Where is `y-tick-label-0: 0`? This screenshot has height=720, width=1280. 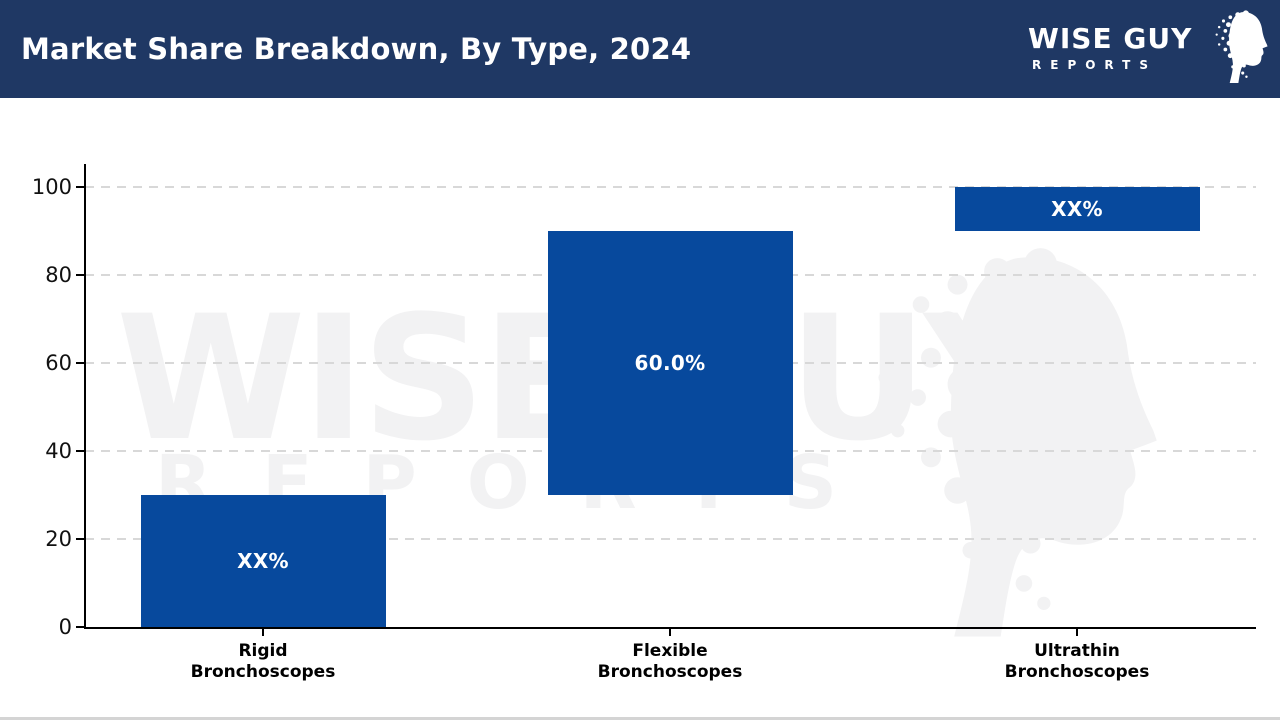
y-tick-label-0: 0 is located at coordinates (65, 627).